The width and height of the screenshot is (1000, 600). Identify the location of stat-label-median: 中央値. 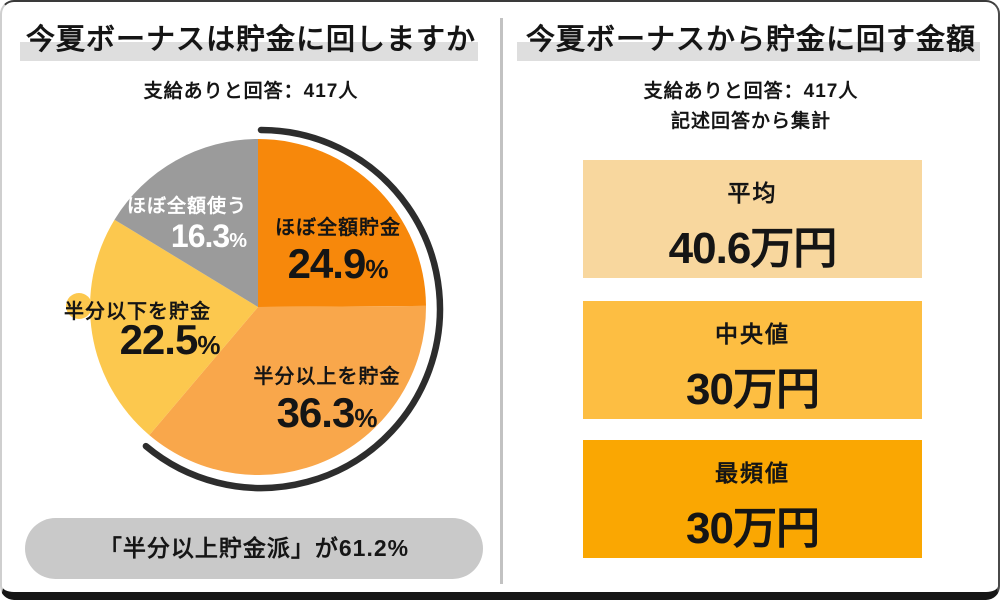
(752, 334).